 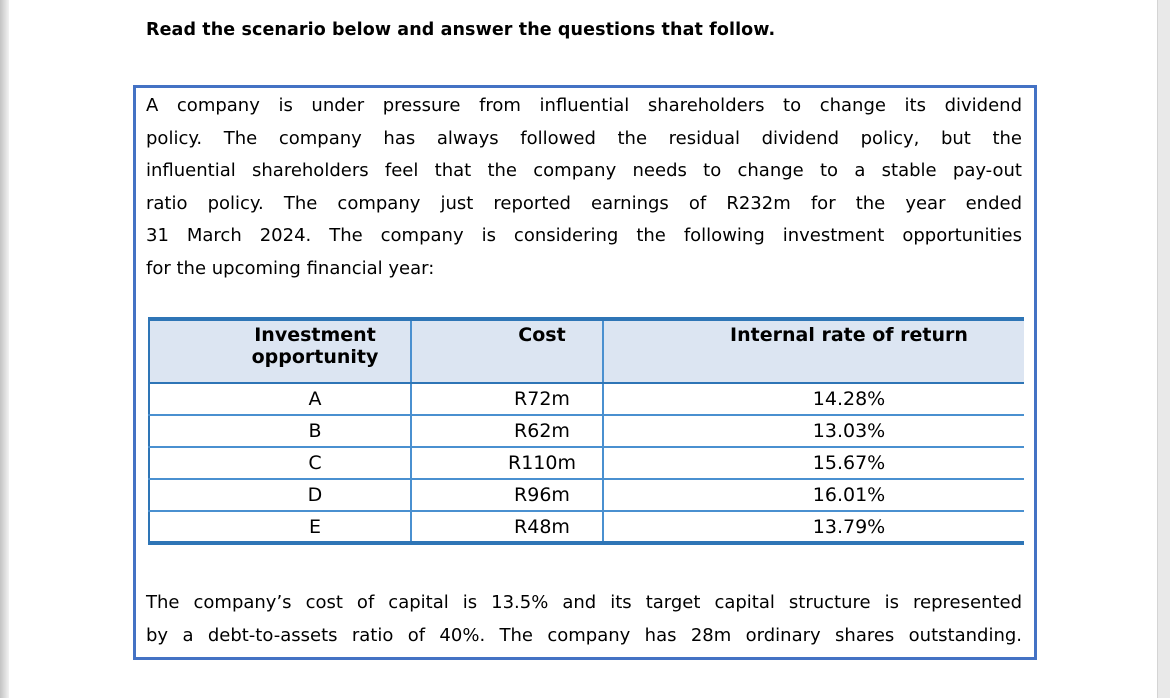 I want to click on cell-irr: 15.67%, so click(x=813, y=463).